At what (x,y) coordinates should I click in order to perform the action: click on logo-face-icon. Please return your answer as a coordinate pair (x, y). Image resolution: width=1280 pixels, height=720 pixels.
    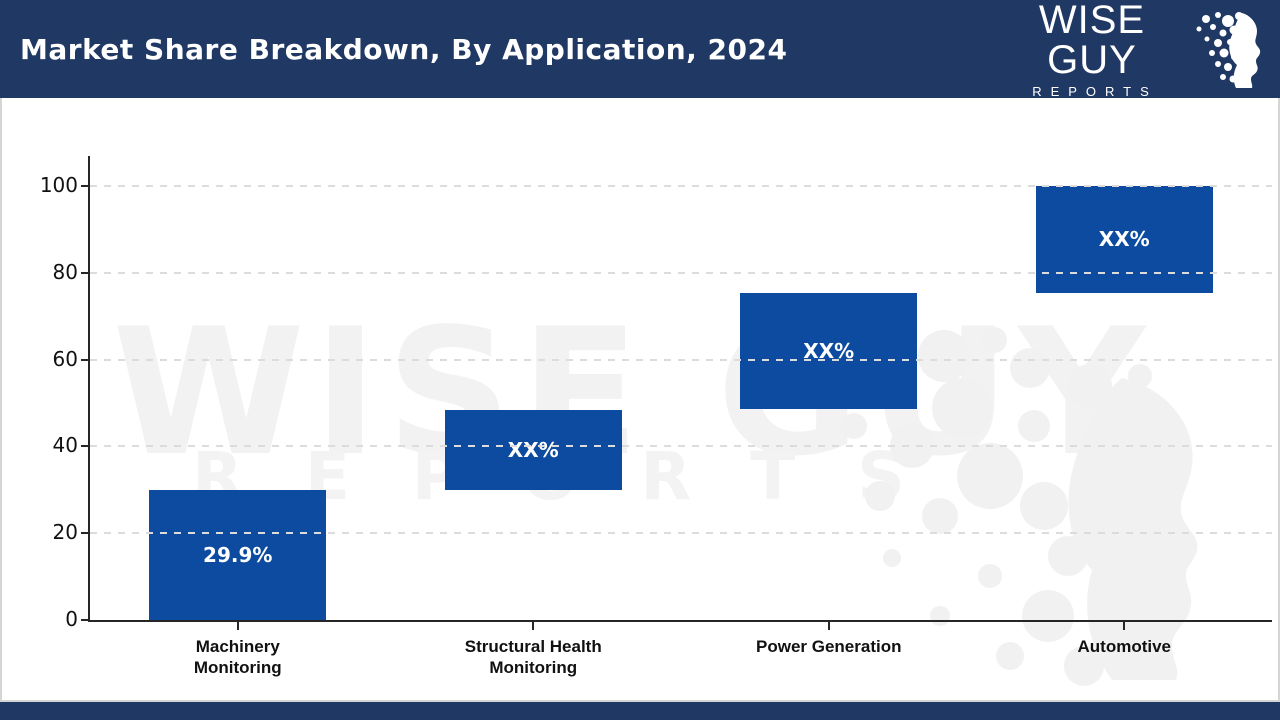
    Looking at the image, I should click on (1228, 50).